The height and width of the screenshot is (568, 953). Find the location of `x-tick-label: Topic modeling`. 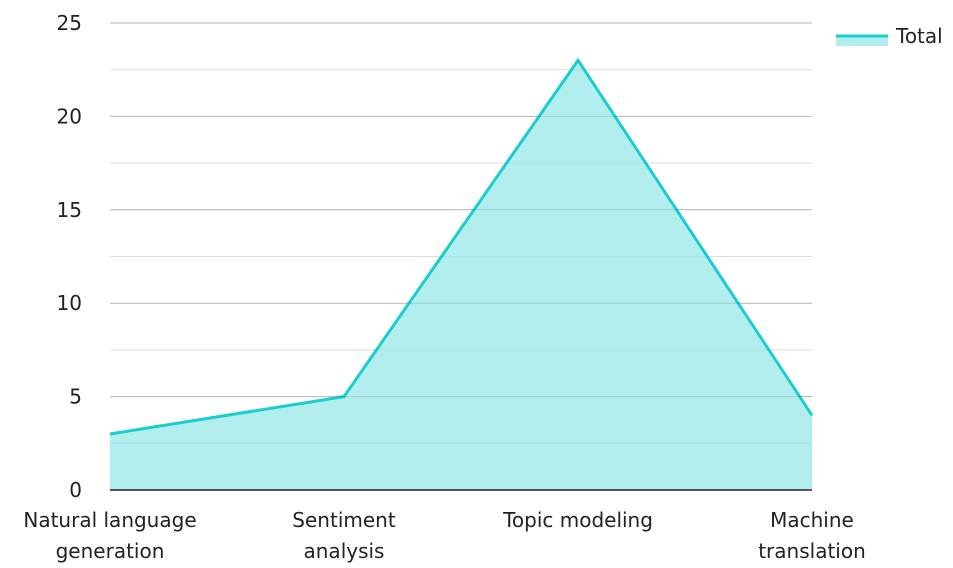

x-tick-label: Topic modeling is located at coordinates (577, 520).